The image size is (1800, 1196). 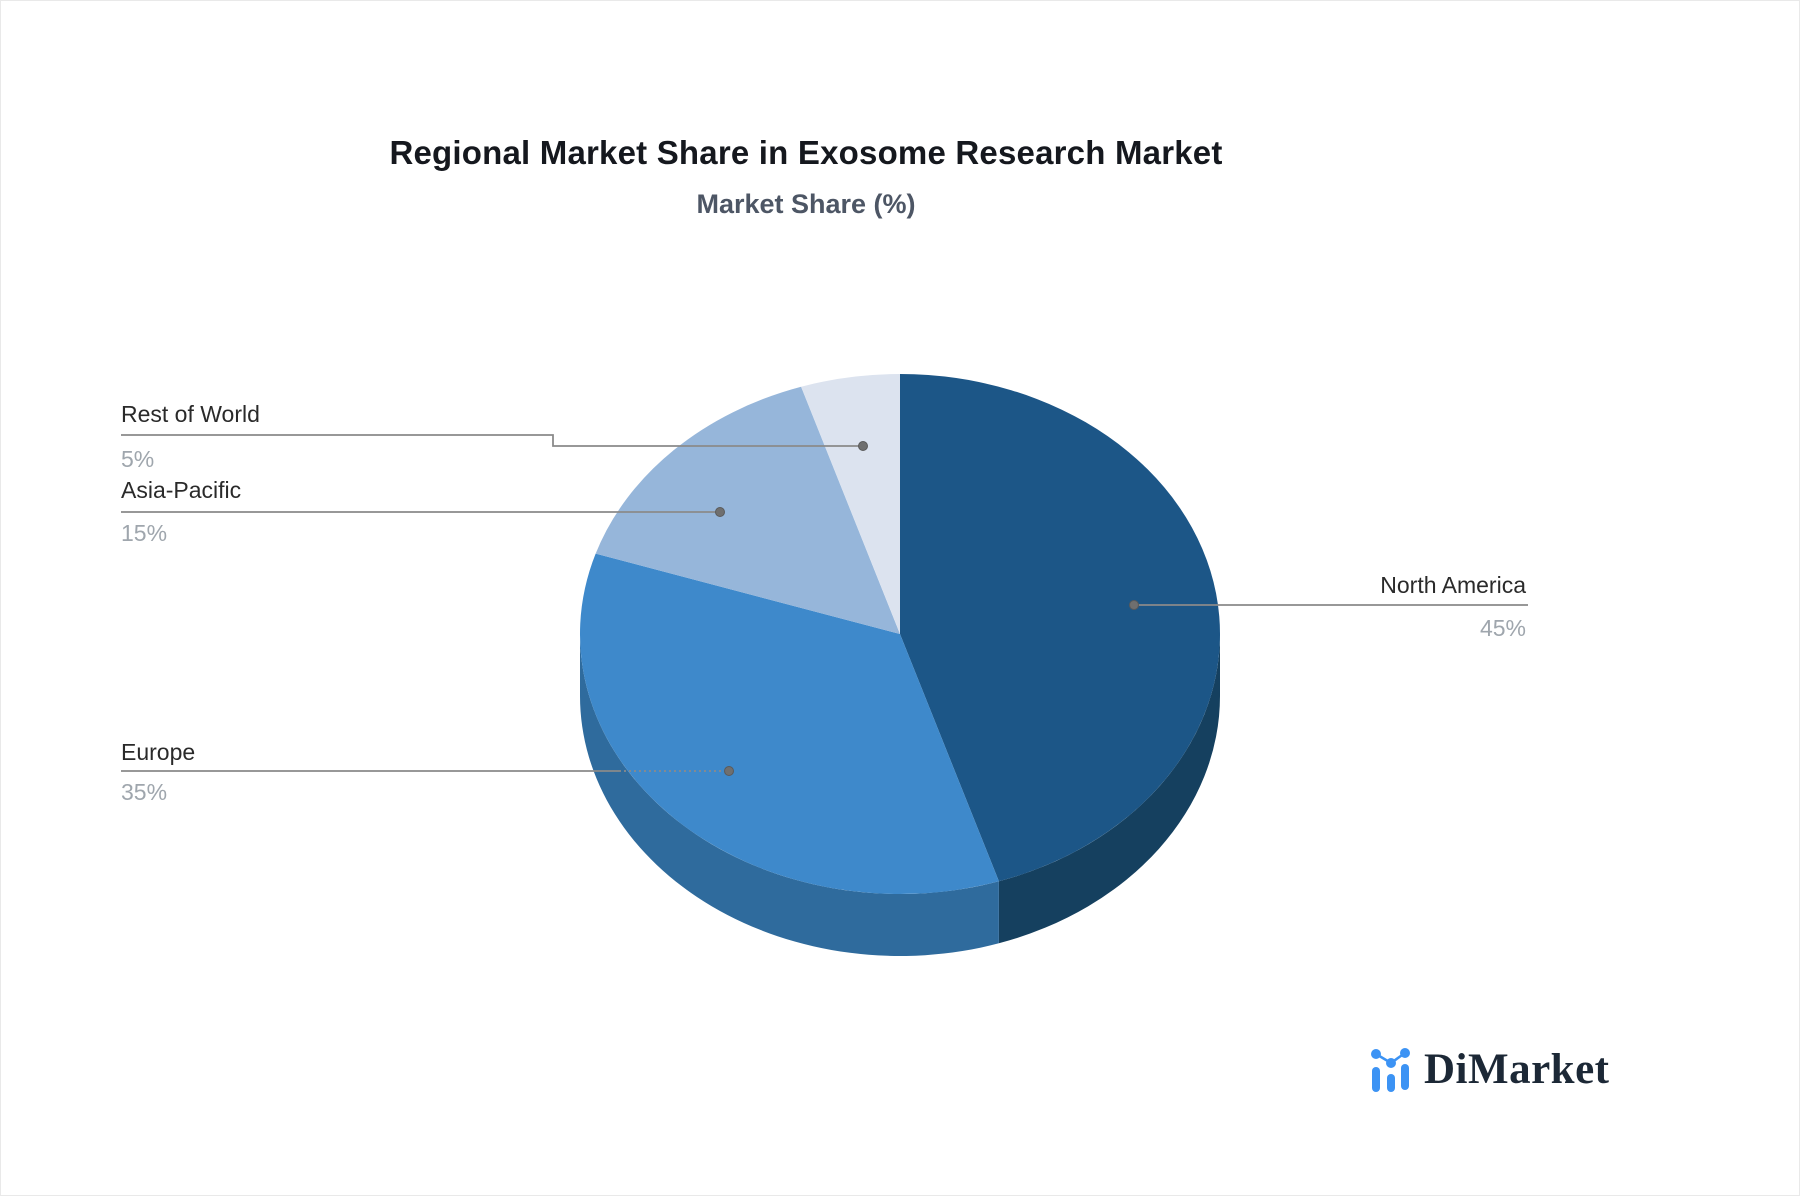 What do you see at coordinates (158, 752) in the screenshot?
I see `slice-label-europe: Europe` at bounding box center [158, 752].